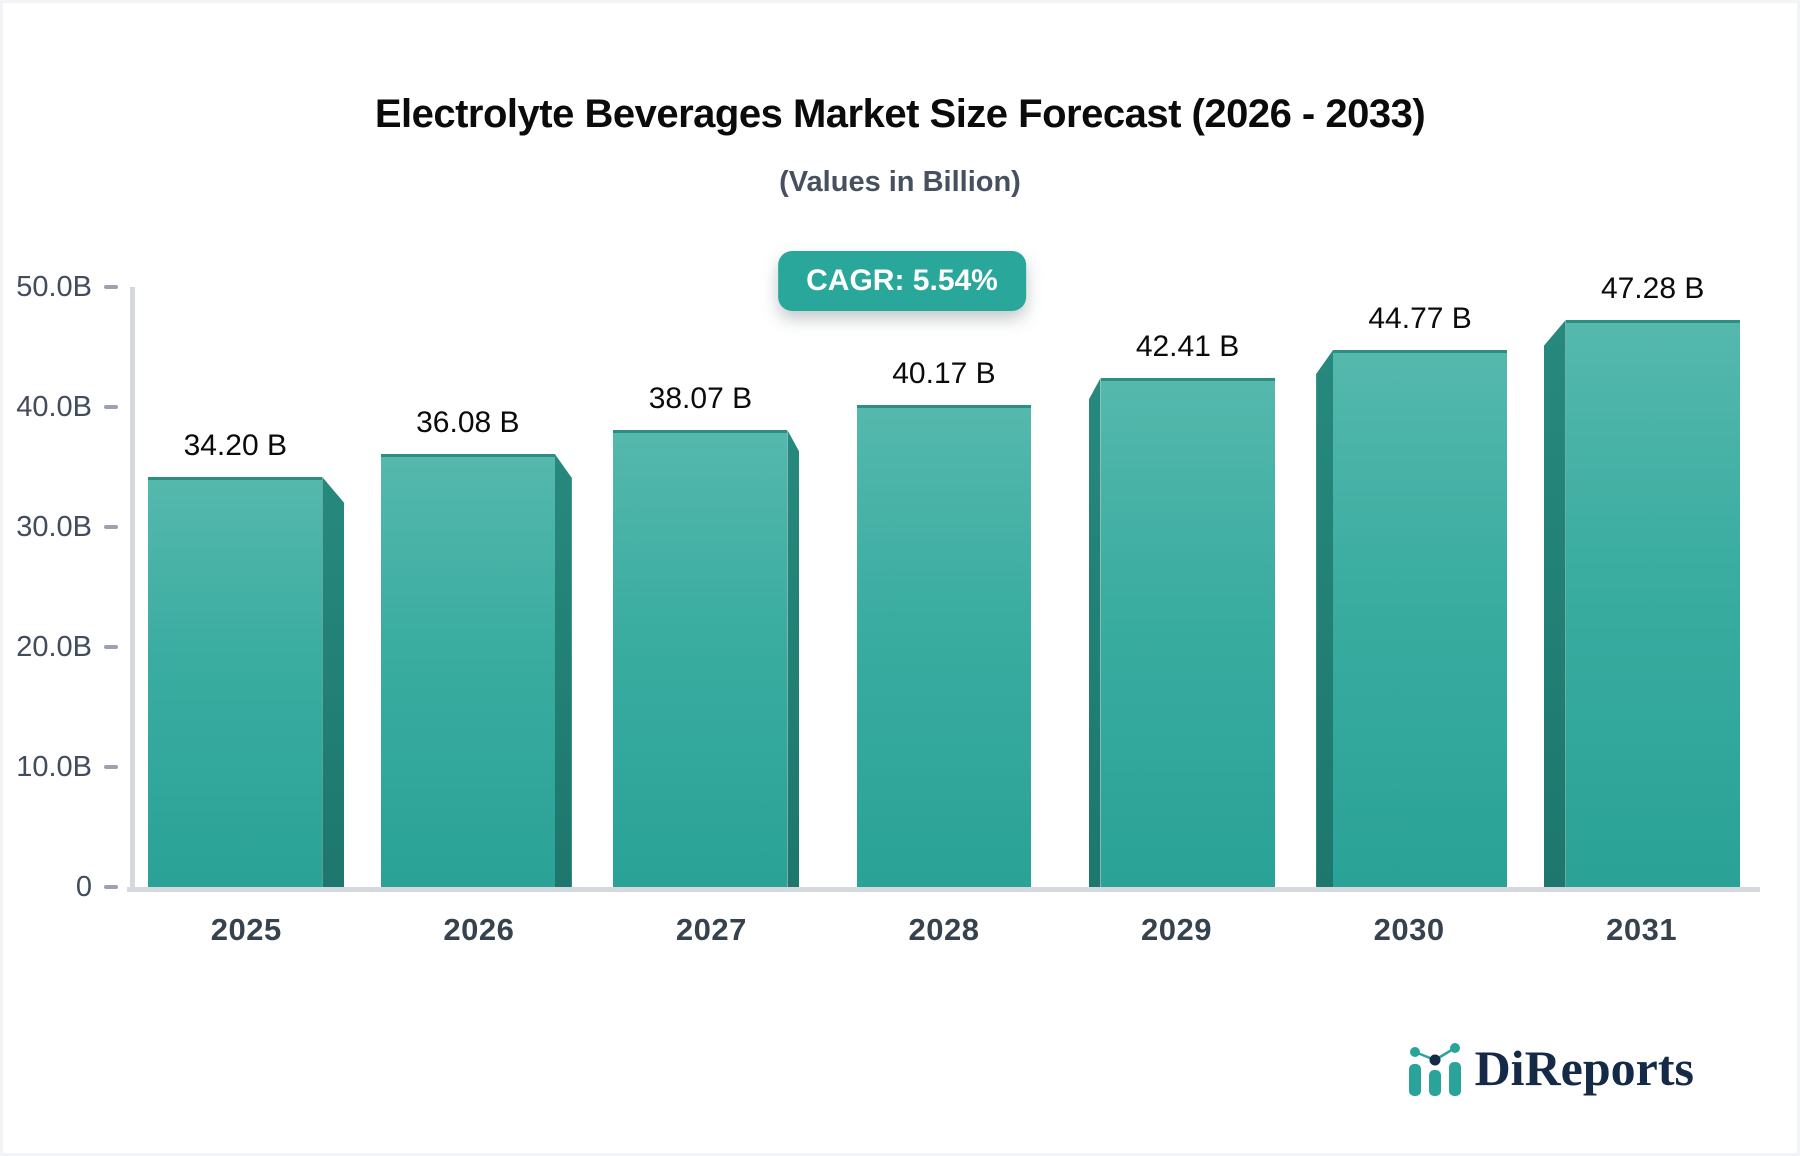 Image resolution: width=1800 pixels, height=1156 pixels. I want to click on bar-column-2025: 34.20 B 2025, so click(246, 617).